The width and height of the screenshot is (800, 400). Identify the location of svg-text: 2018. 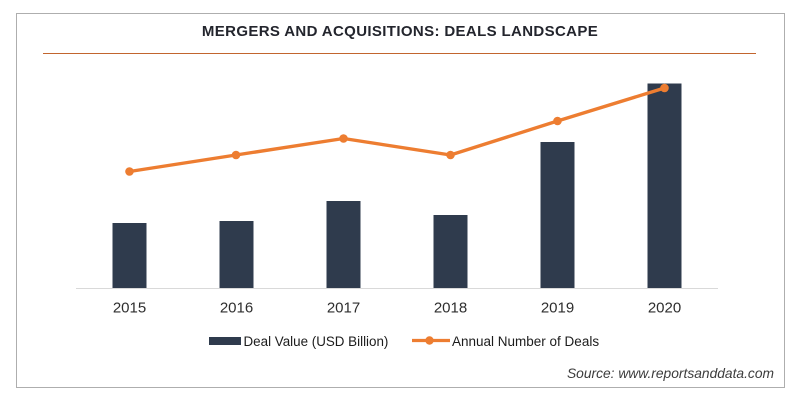
(450, 308).